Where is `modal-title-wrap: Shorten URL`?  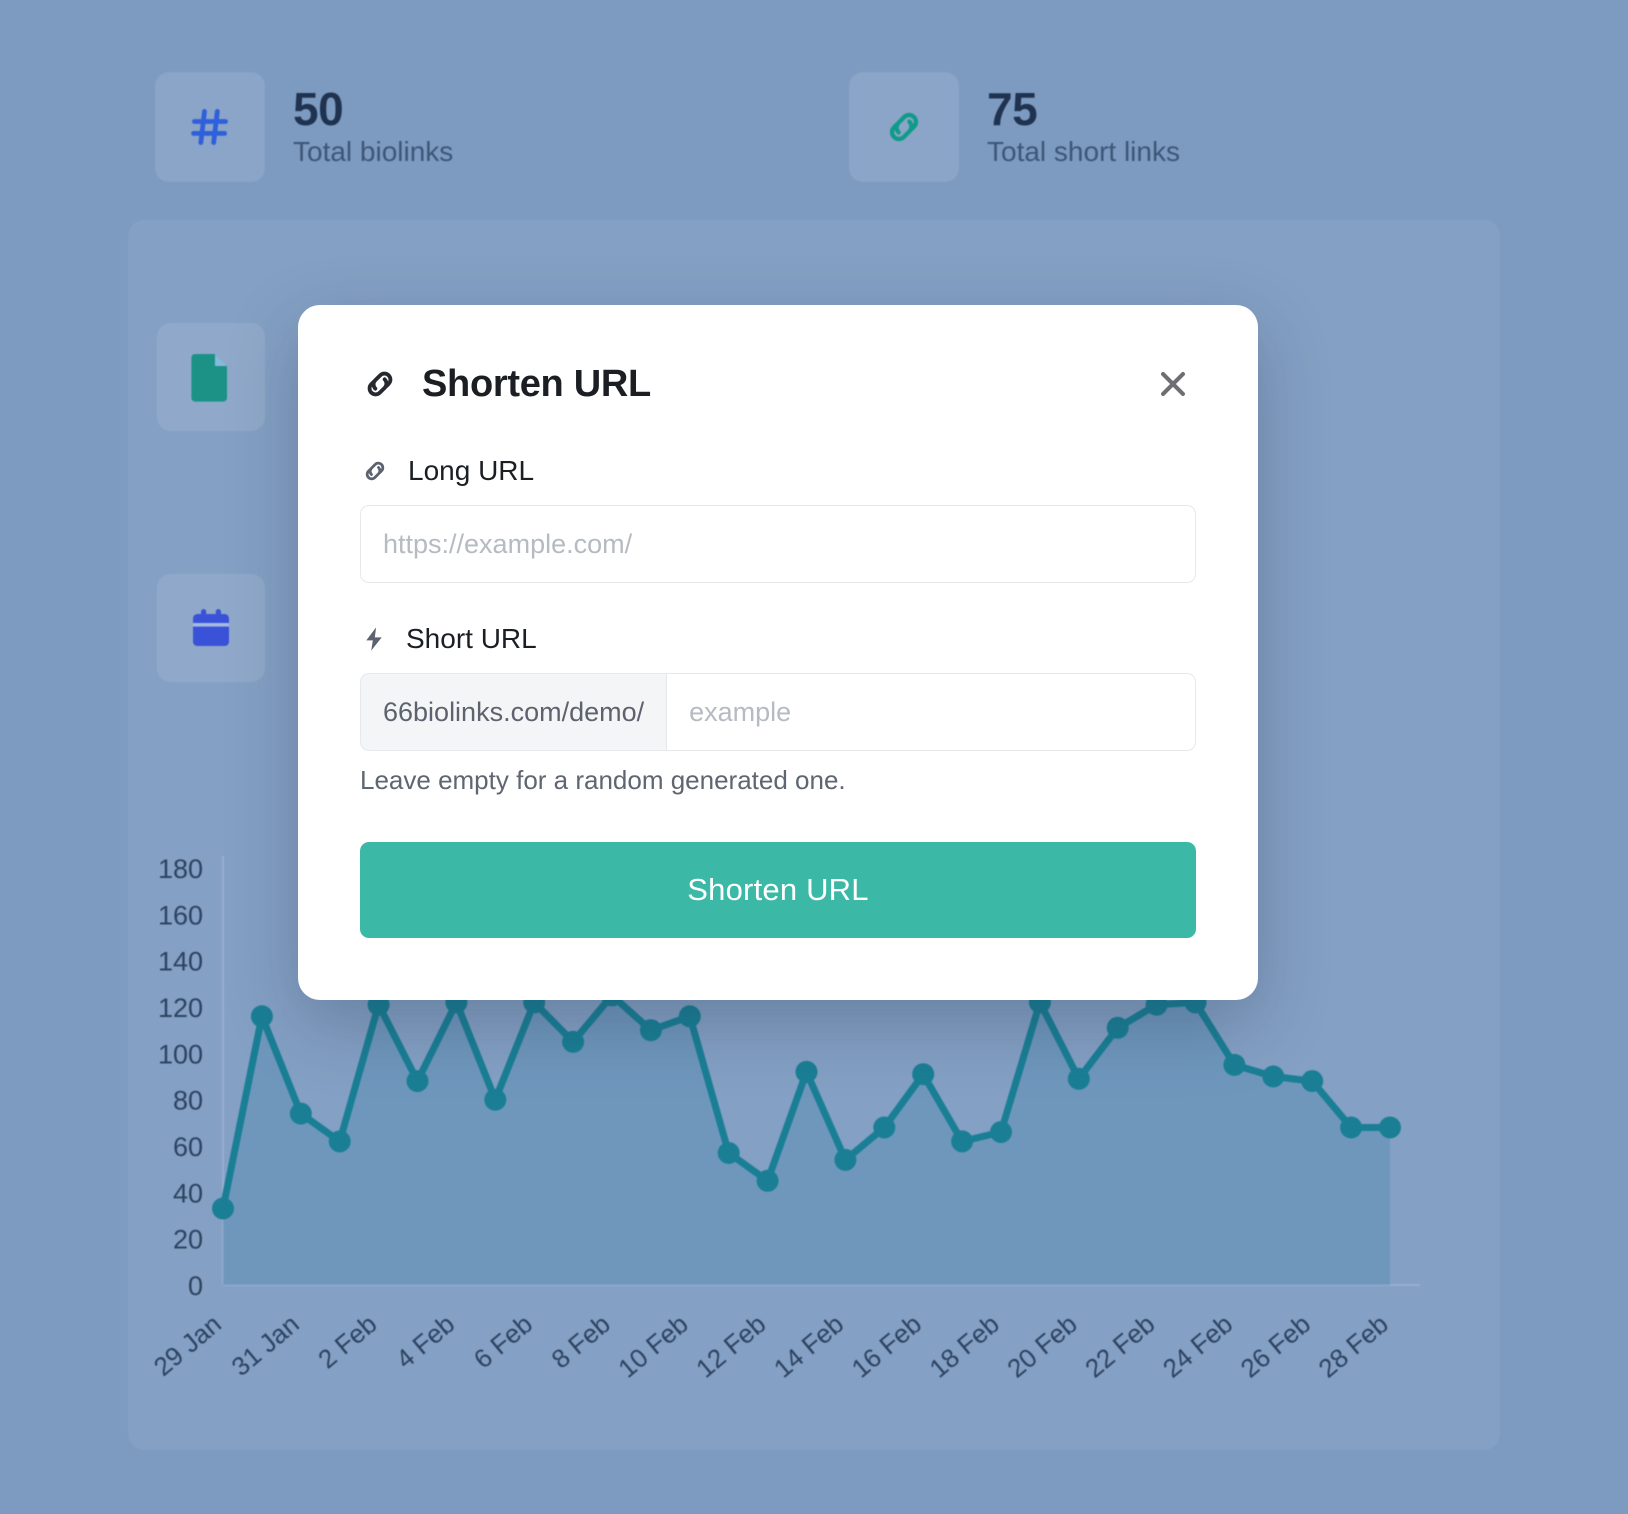
modal-title-wrap: Shorten URL is located at coordinates (505, 384).